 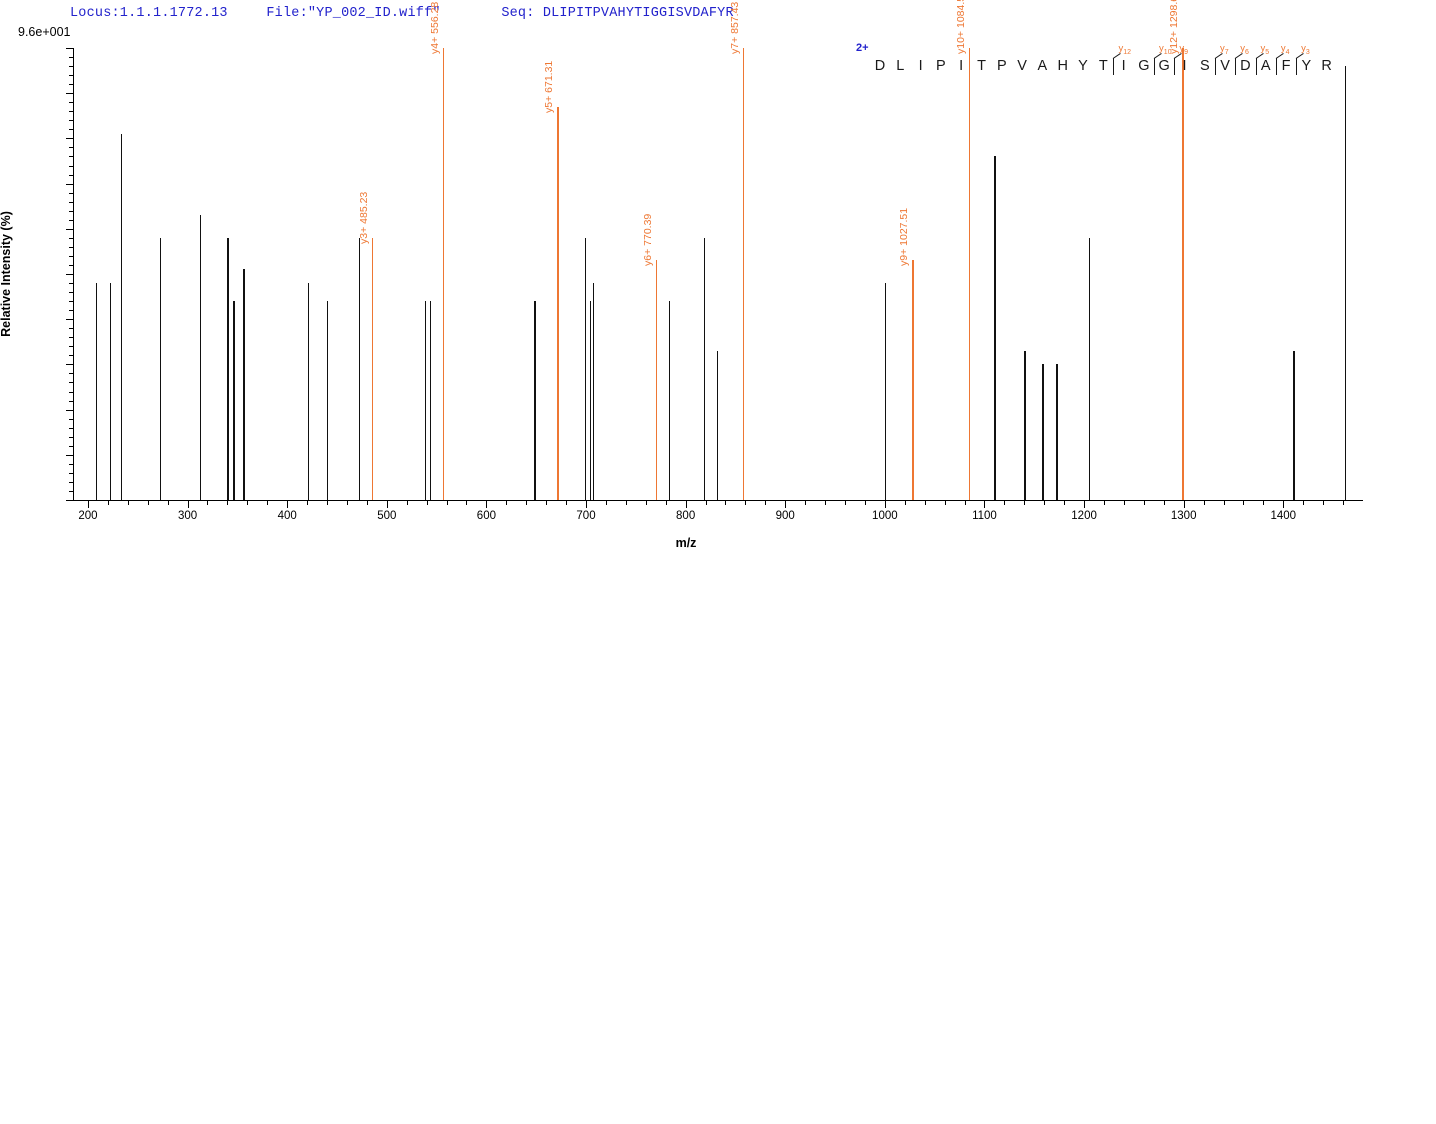 I want to click on ion-peak-label: y10+ 1084.52, so click(x=961, y=27).